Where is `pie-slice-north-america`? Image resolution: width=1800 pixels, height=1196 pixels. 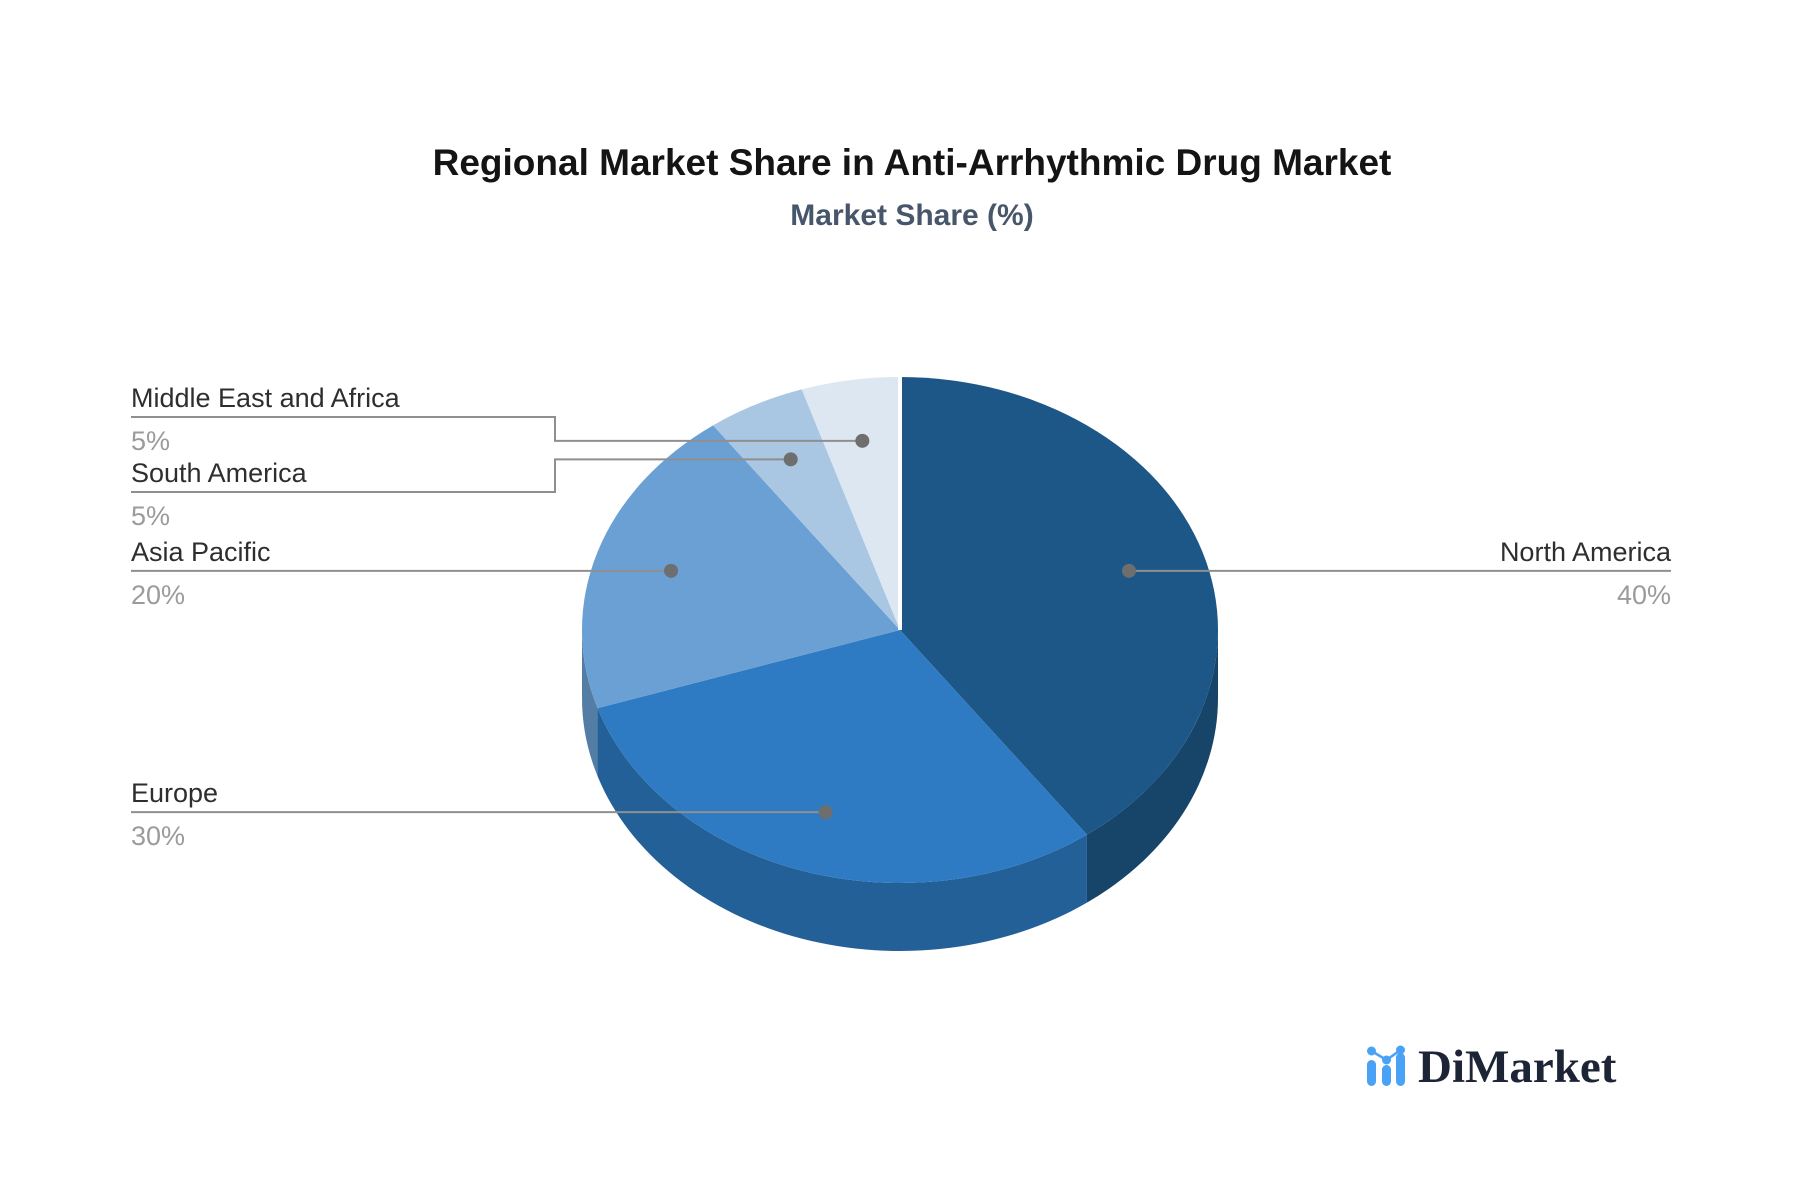 pie-slice-north-america is located at coordinates (1059, 606).